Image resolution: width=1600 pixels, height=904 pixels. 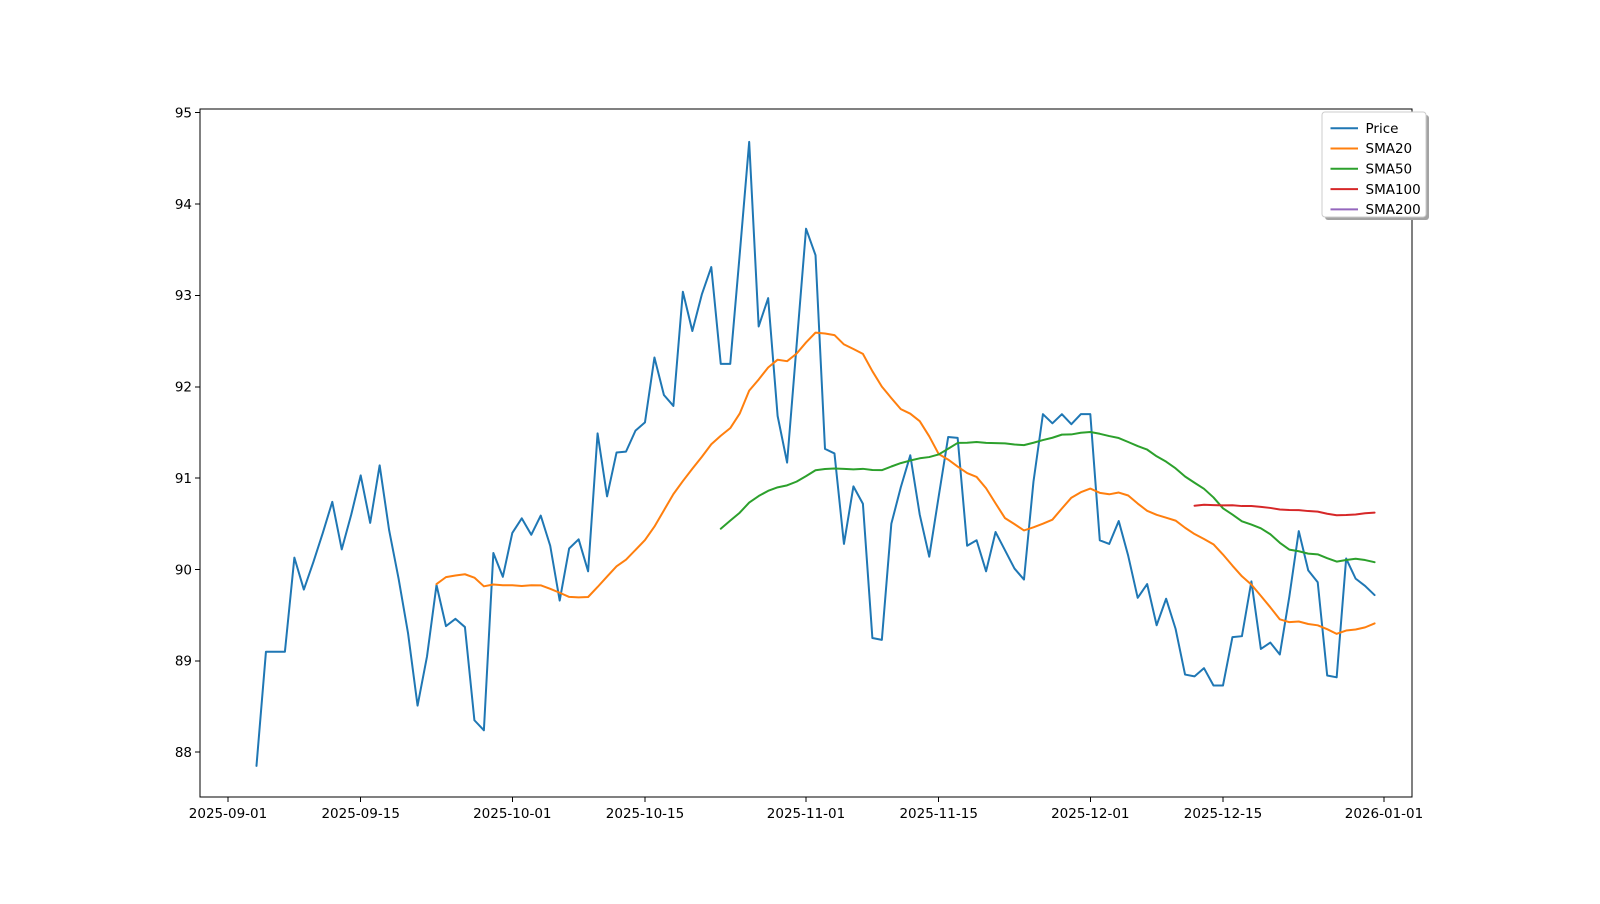 What do you see at coordinates (1223, 814) in the screenshot?
I see `x-tick-label: 2025-12-15` at bounding box center [1223, 814].